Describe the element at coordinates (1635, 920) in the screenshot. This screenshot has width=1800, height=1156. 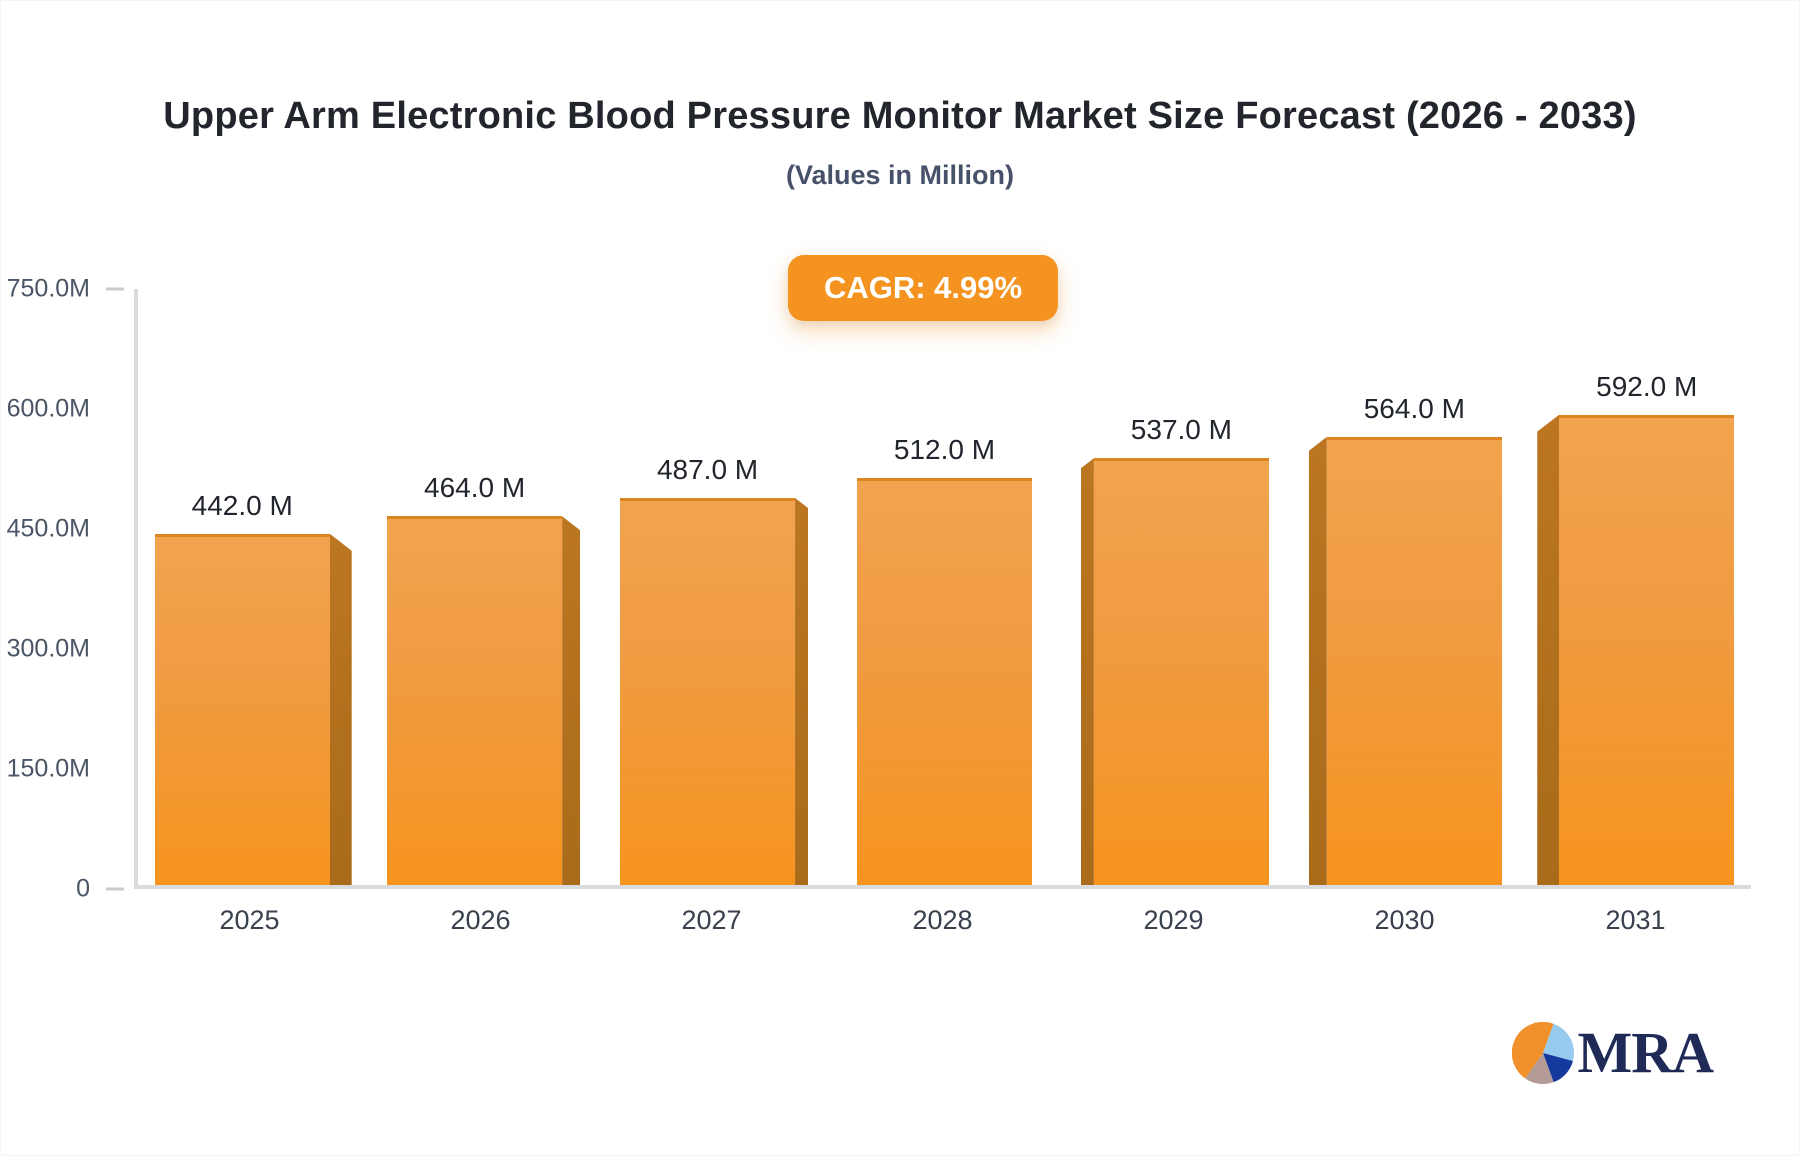
I see `x-axis-label: 2031` at that location.